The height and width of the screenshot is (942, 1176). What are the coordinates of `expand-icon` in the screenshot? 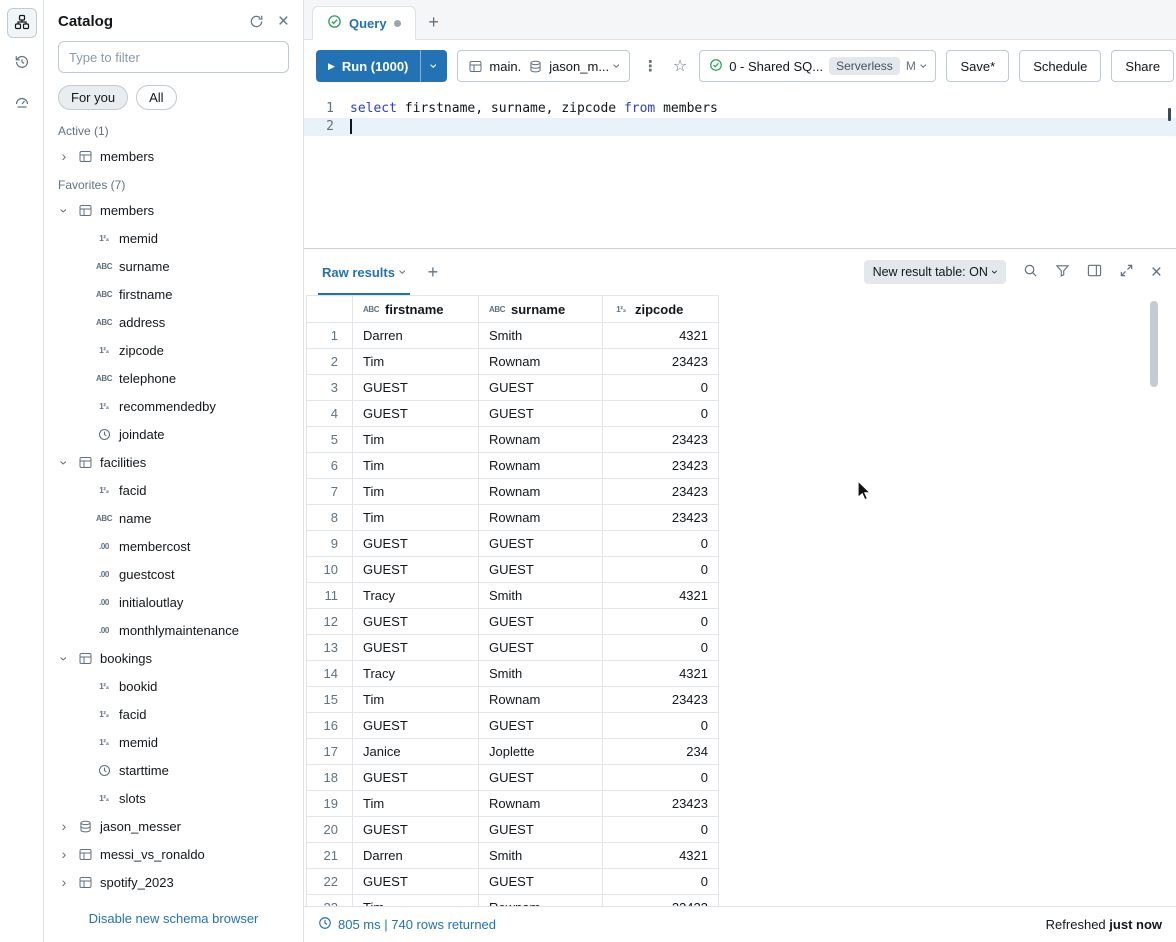 It's located at (1126, 272).